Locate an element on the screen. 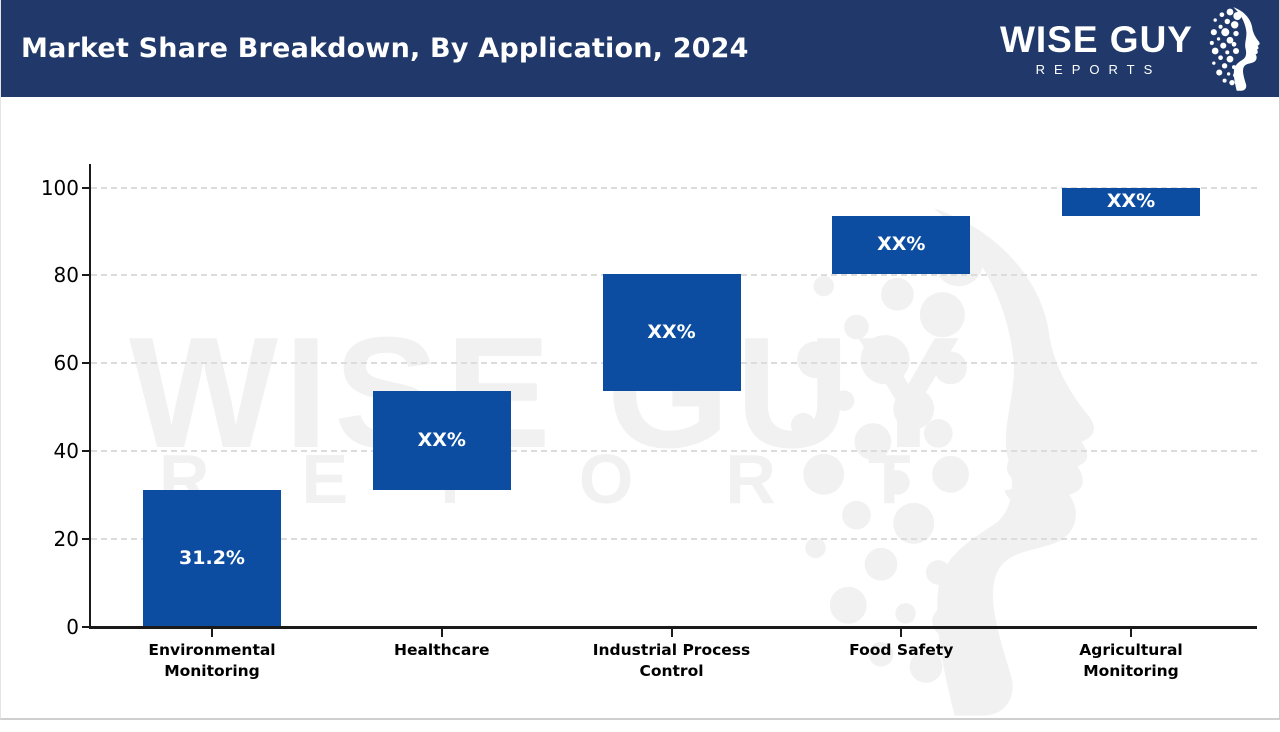 The image size is (1280, 732). x-category-label: Agricultural Monitoring is located at coordinates (1131, 660).